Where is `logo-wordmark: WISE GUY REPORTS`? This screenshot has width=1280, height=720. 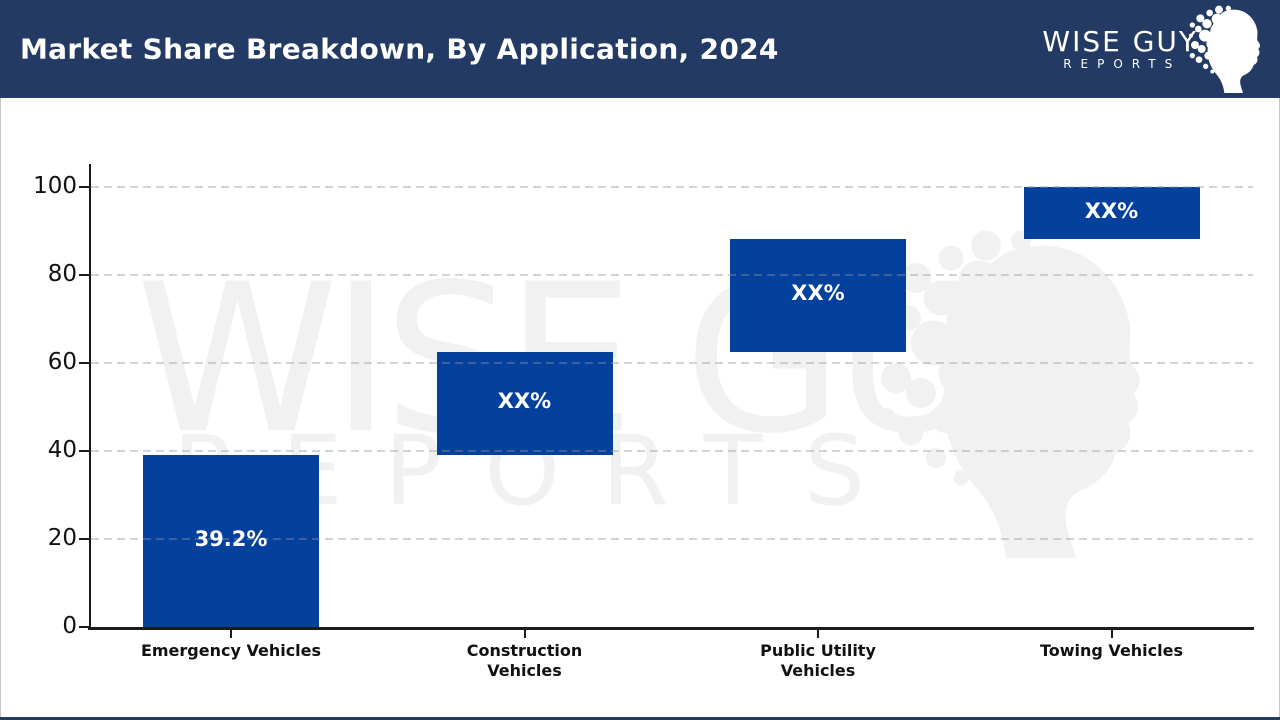 logo-wordmark: WISE GUY REPORTS is located at coordinates (1120, 48).